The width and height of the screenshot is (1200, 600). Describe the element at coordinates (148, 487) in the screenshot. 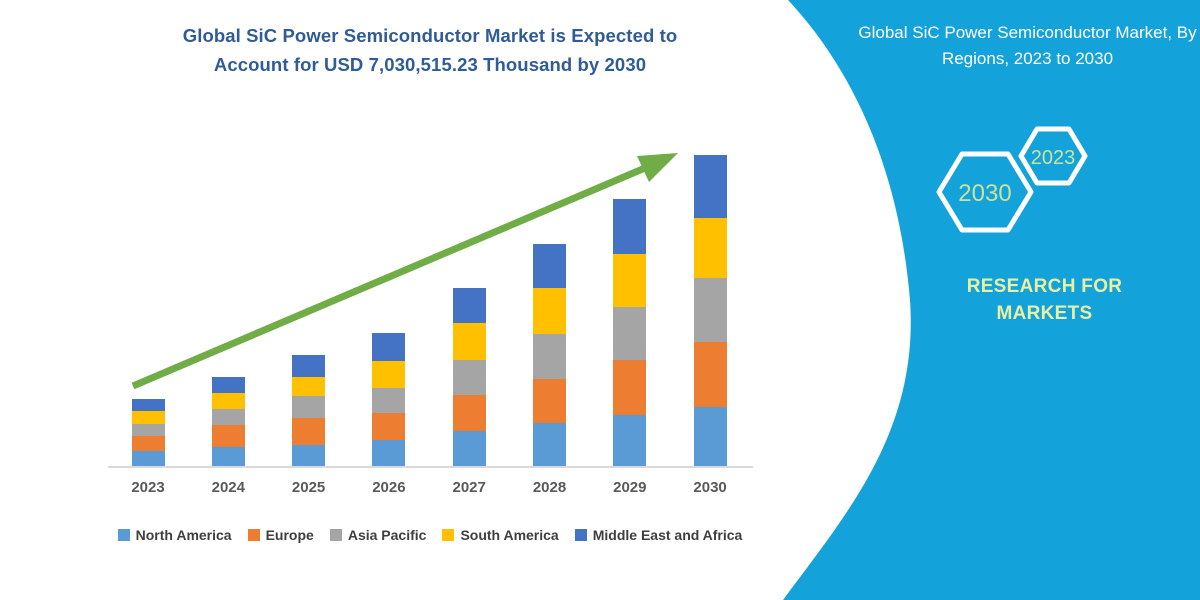

I see `x-axis-label: 2023` at that location.